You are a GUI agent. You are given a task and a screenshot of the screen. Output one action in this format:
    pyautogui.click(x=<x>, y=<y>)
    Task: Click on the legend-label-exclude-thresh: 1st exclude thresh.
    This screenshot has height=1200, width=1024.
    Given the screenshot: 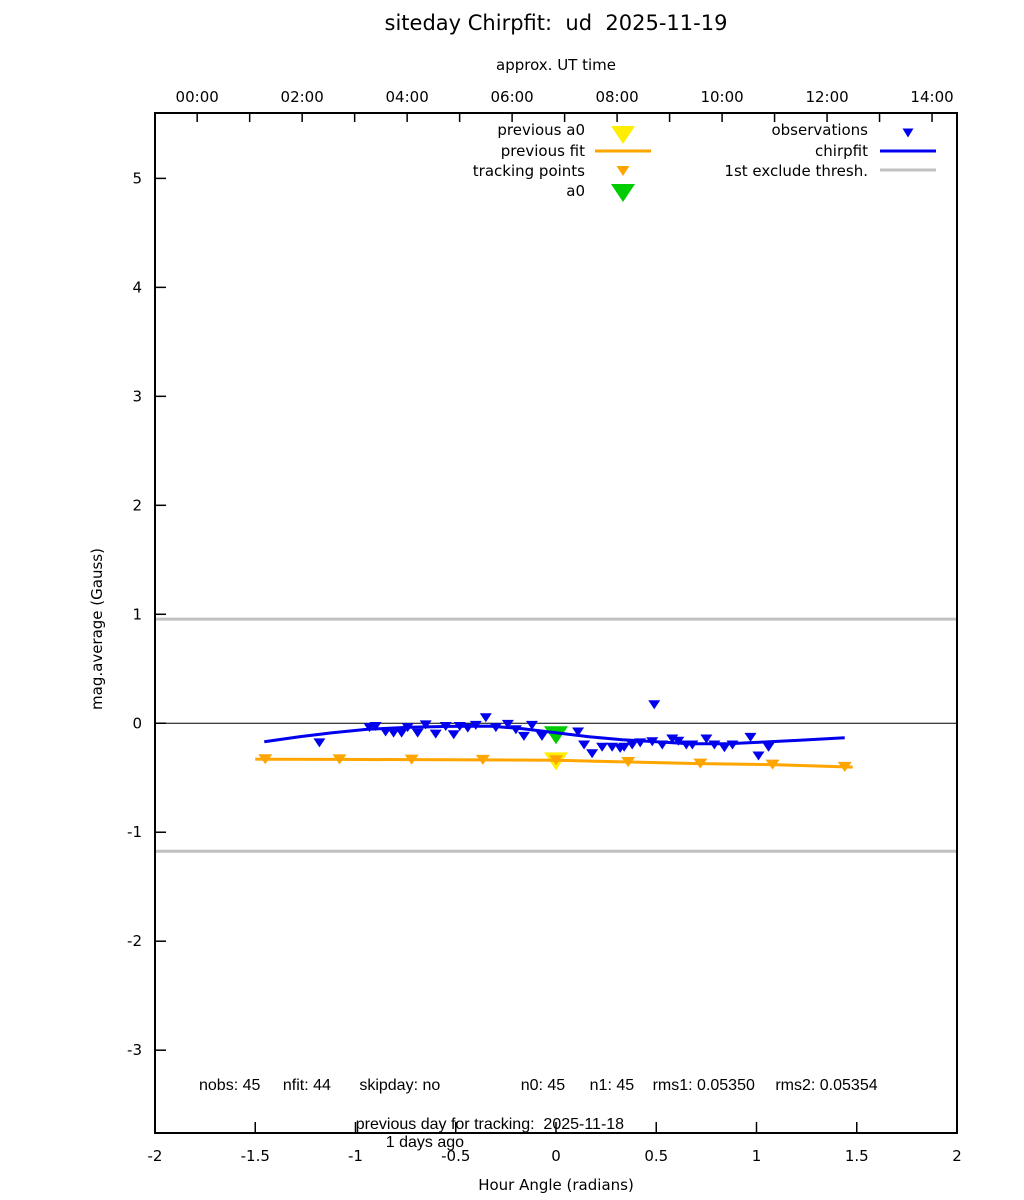 What is the action you would take?
    pyautogui.click(x=796, y=171)
    